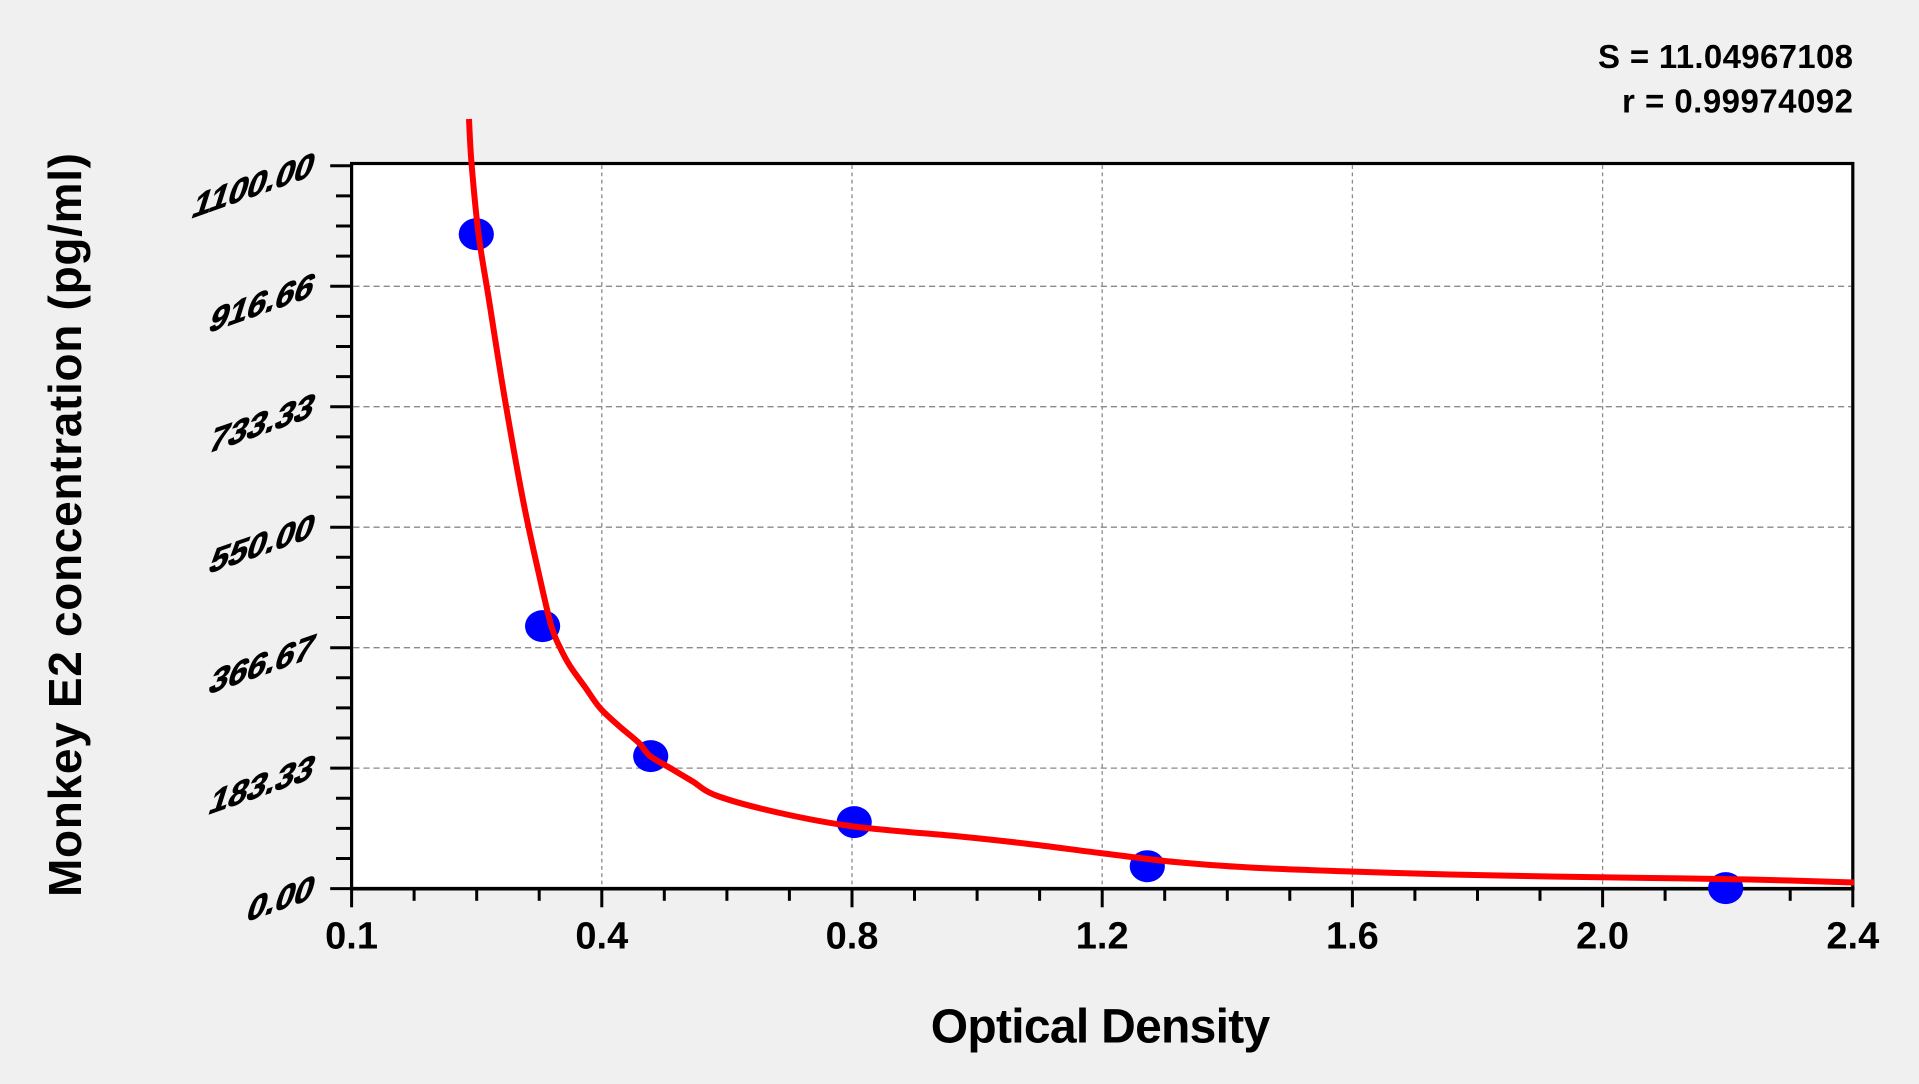 The image size is (1919, 1084). Describe the element at coordinates (1725, 56) in the screenshot. I see `svg-text: S = 11.04967108` at that location.